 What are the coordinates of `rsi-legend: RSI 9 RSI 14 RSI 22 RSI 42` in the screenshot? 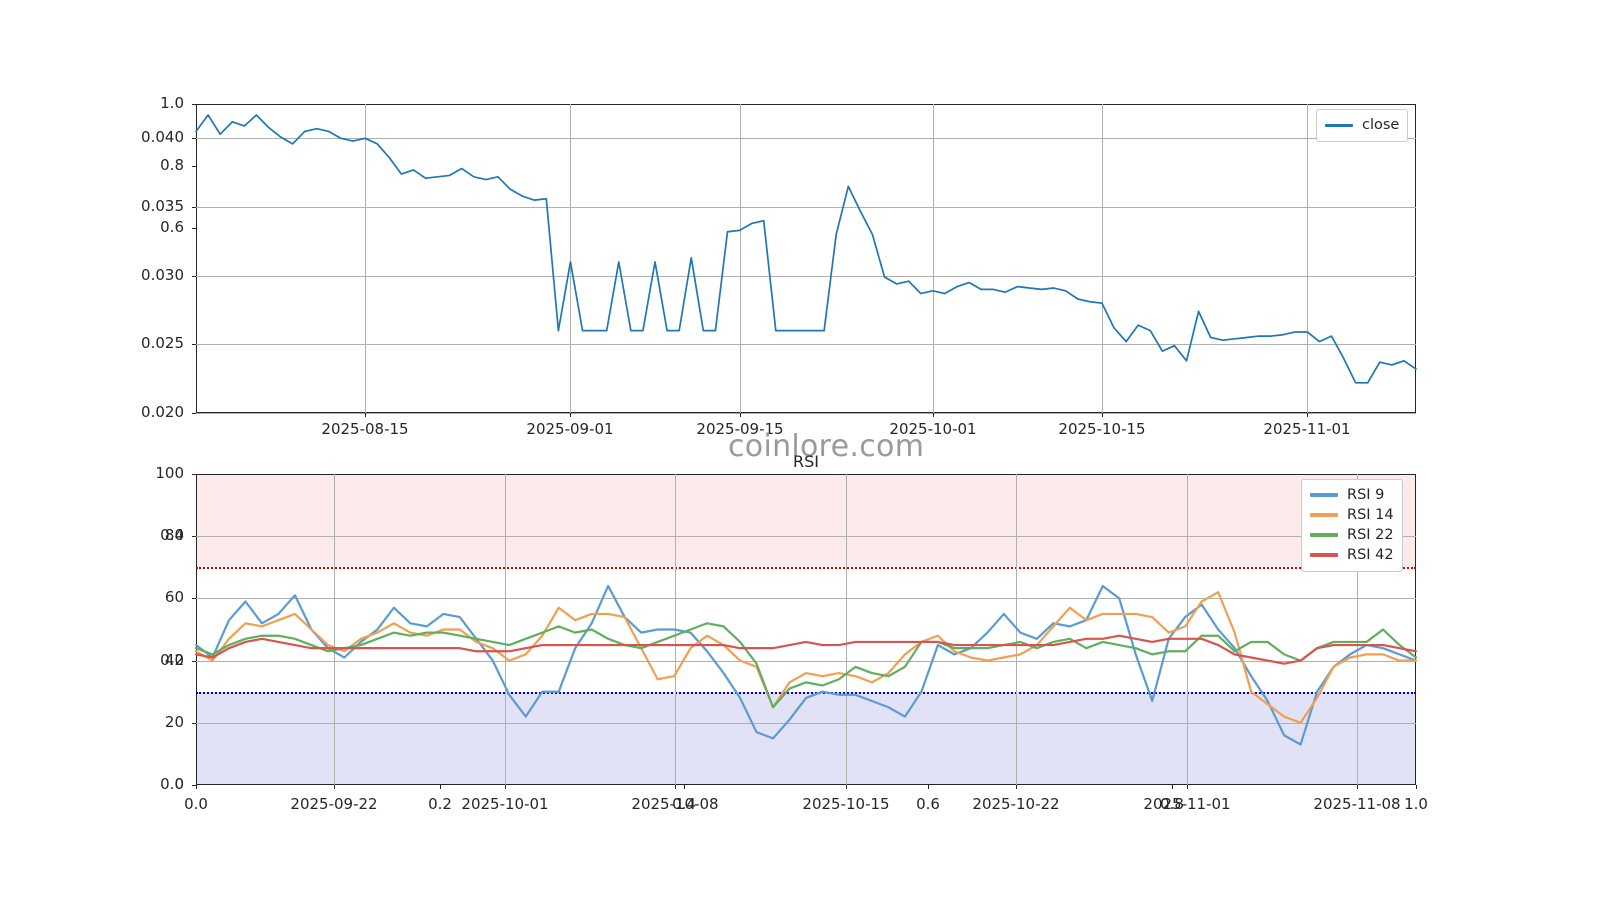 It's located at (1352, 525).